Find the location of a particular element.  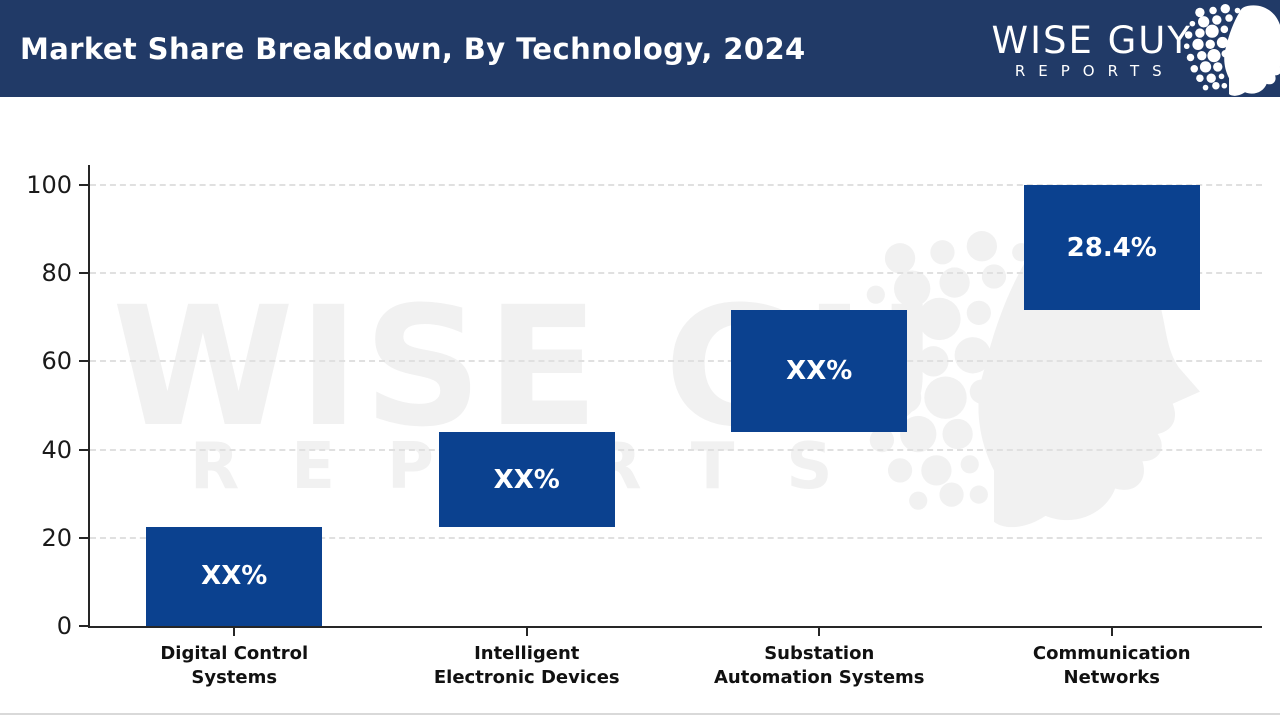

category-label: Intelligent Electronic Devices is located at coordinates (526, 666).